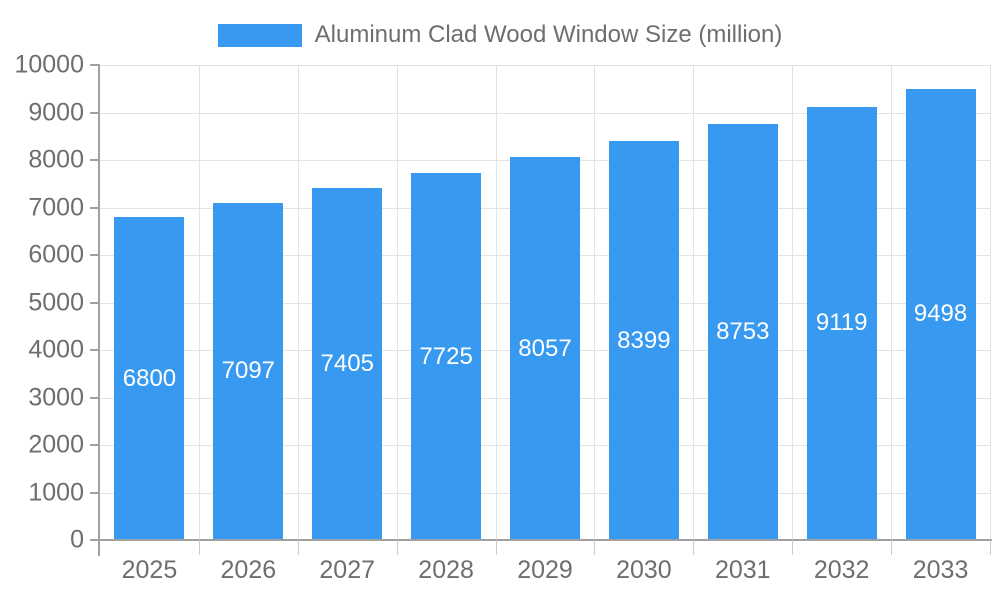 This screenshot has width=1000, height=600. I want to click on legend-label: Aluminum Clad Wood Window Size (million), so click(548, 34).